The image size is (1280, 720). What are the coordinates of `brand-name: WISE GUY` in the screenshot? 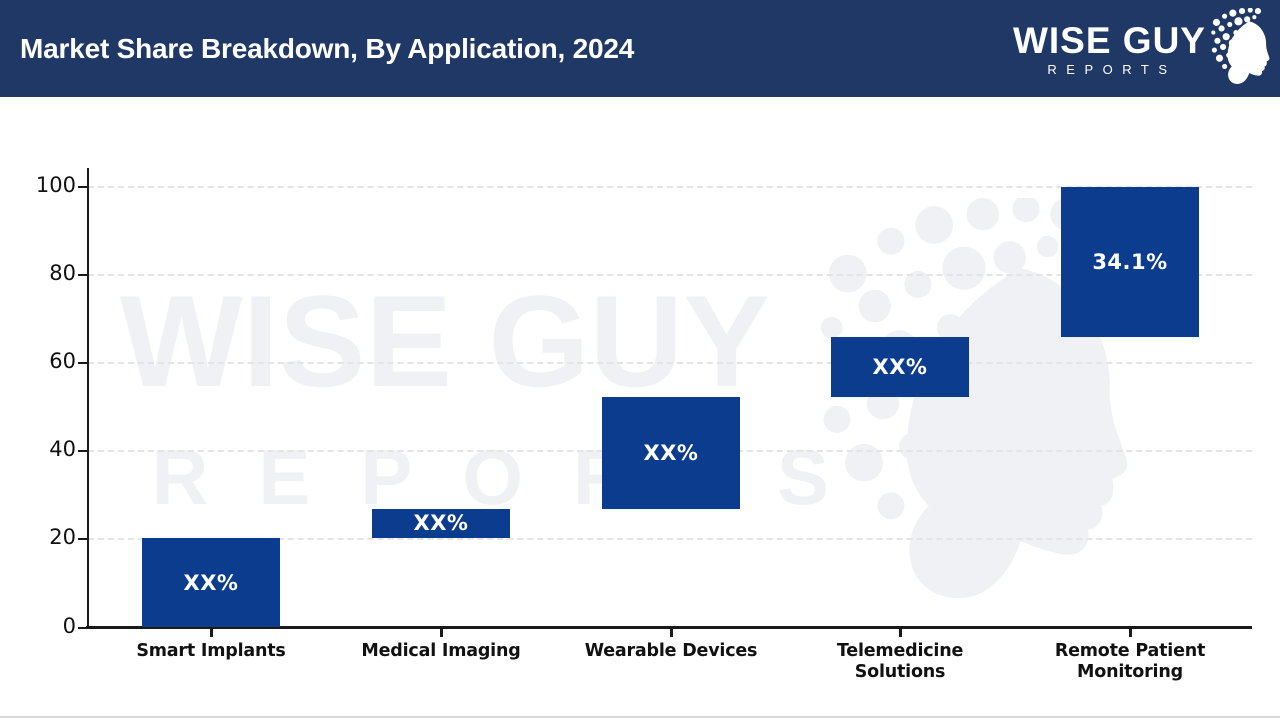 It's located at (1109, 40).